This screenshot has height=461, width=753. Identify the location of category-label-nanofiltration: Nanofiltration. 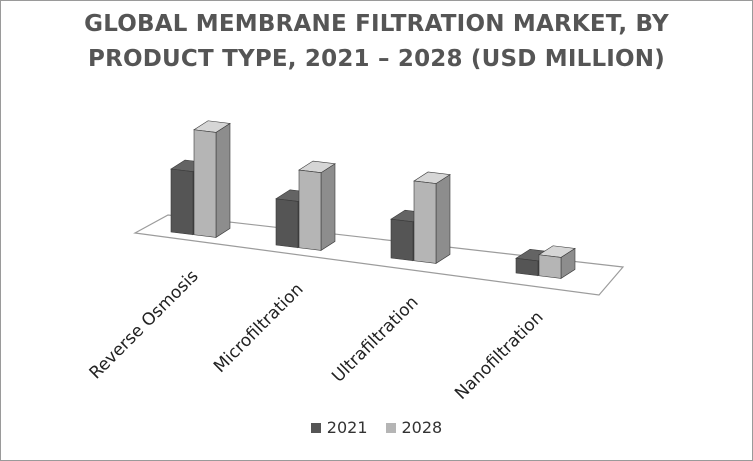
(499, 355).